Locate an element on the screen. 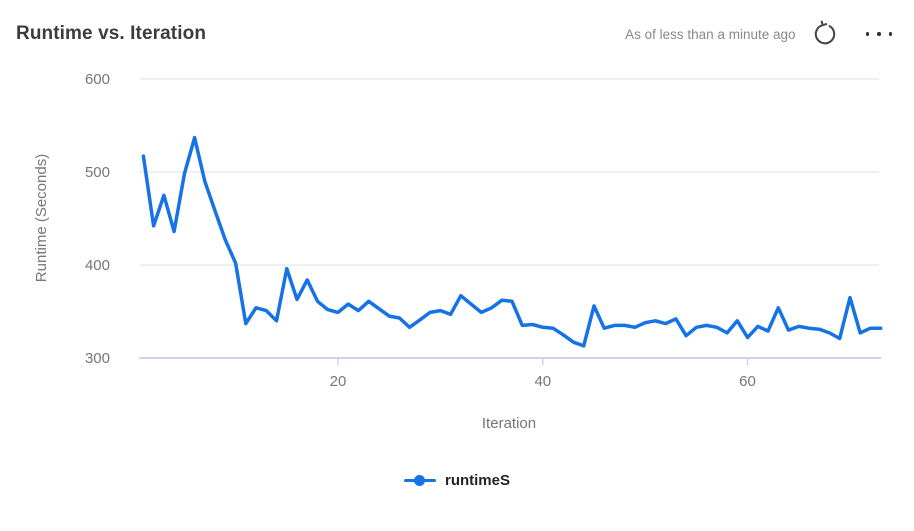 The image size is (914, 531). refresh-icon is located at coordinates (825, 34).